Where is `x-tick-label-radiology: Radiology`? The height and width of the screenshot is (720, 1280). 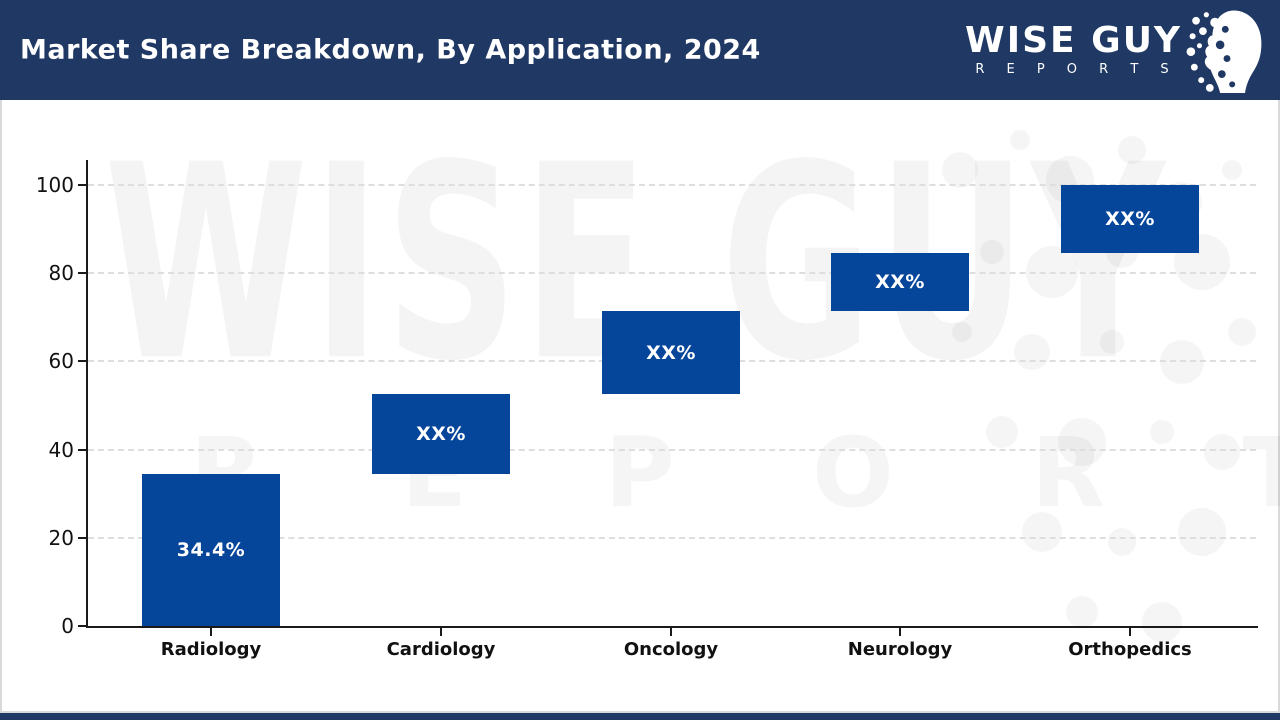
x-tick-label-radiology: Radiology is located at coordinates (211, 649).